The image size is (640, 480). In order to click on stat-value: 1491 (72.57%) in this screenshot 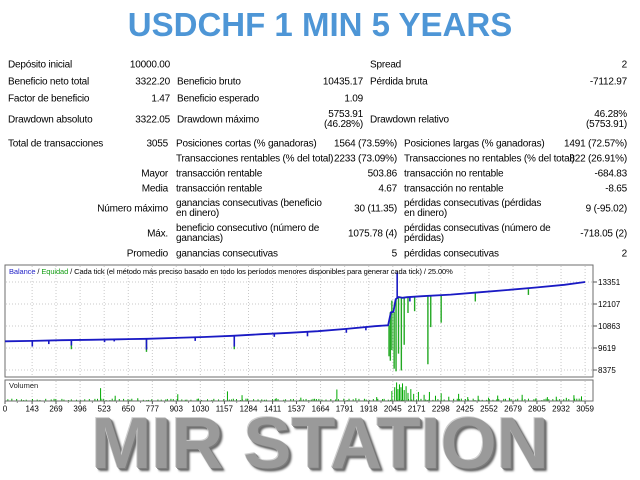, I will do `click(595, 143)`.